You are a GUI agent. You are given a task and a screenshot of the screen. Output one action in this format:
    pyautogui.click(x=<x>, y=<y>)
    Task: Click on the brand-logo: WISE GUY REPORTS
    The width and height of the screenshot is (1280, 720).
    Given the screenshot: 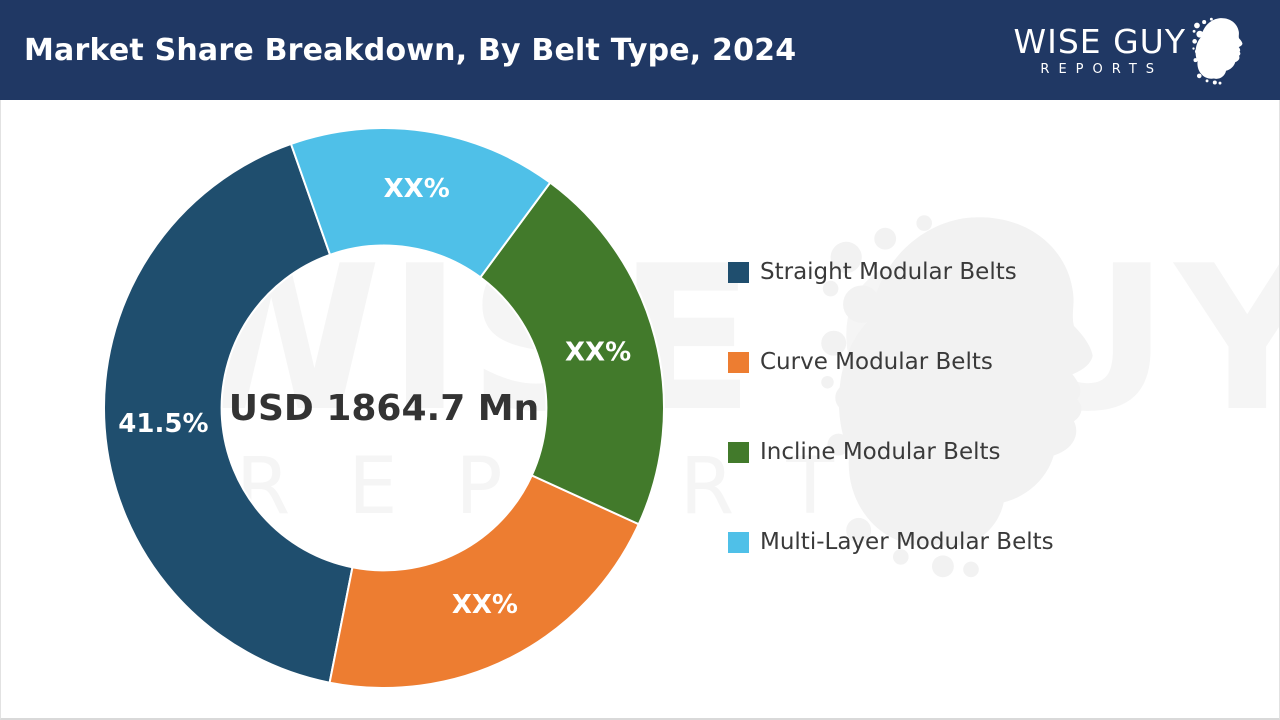 What is the action you would take?
    pyautogui.click(x=1132, y=50)
    